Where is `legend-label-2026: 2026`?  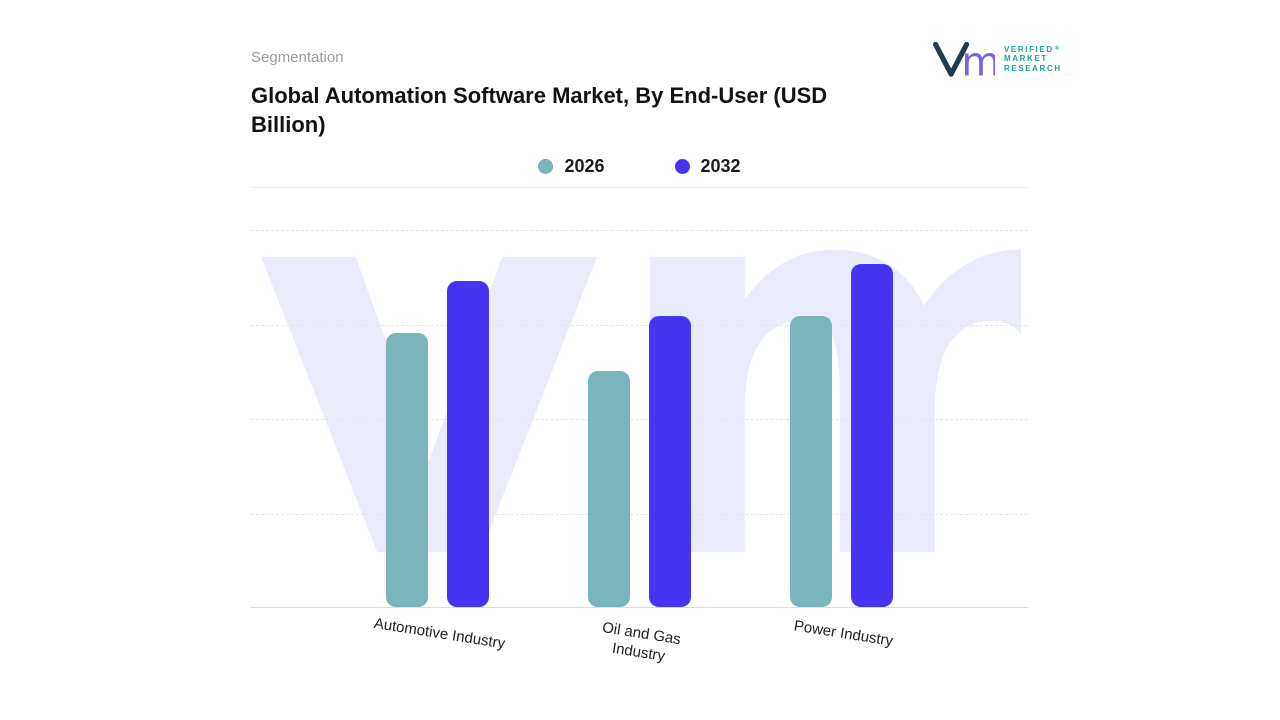 legend-label-2026: 2026 is located at coordinates (584, 165).